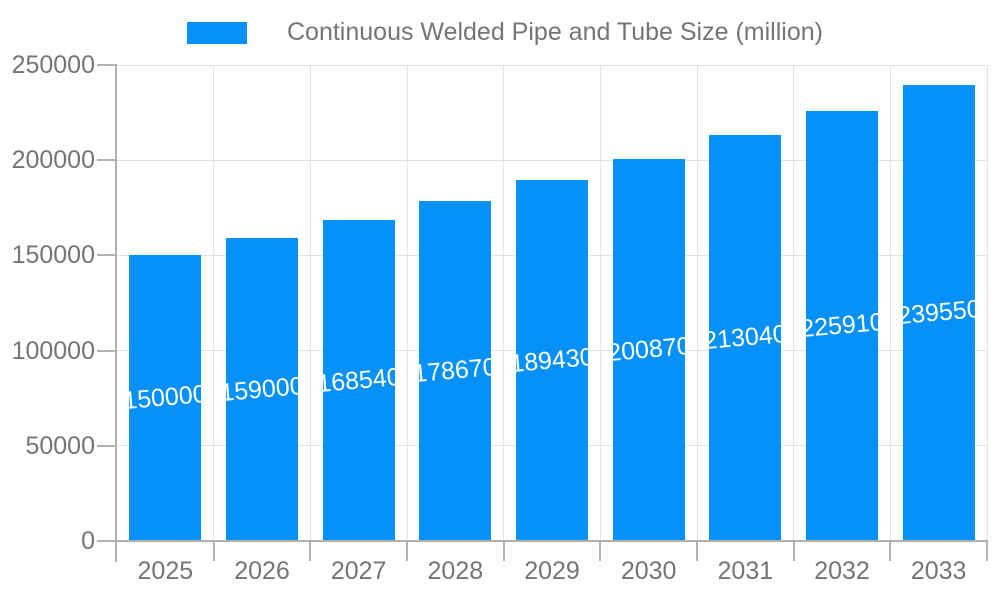  I want to click on bar: 239550, so click(938, 312).